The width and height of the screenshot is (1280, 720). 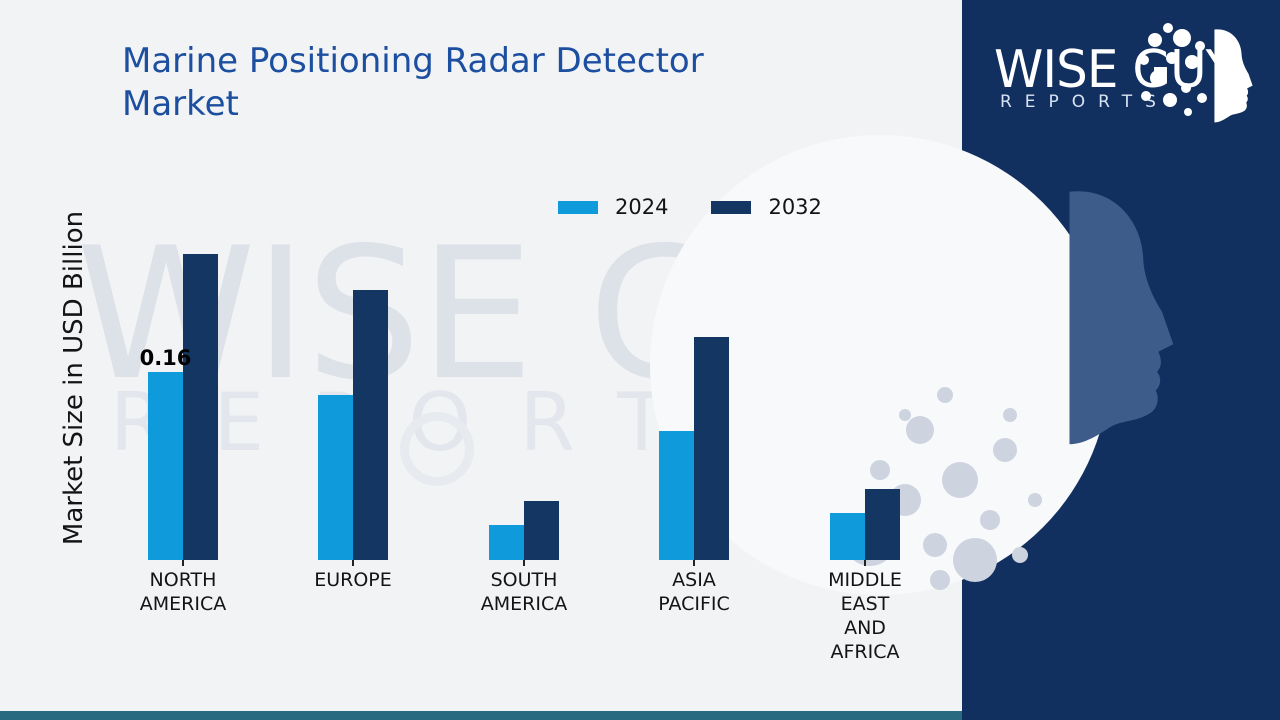 What do you see at coordinates (183, 592) in the screenshot?
I see `category-label: NORTH AMERICA` at bounding box center [183, 592].